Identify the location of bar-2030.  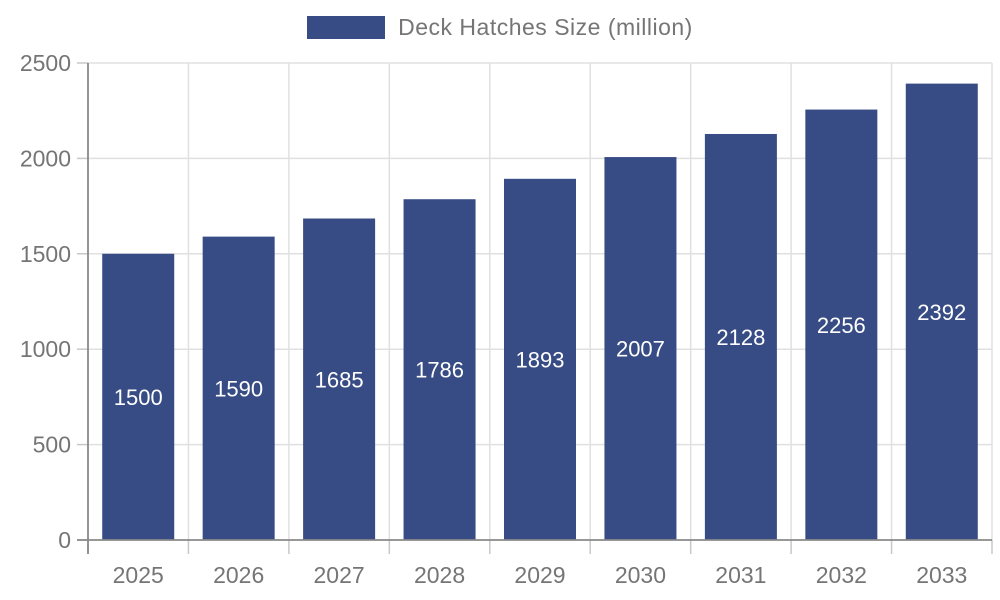
(640, 349).